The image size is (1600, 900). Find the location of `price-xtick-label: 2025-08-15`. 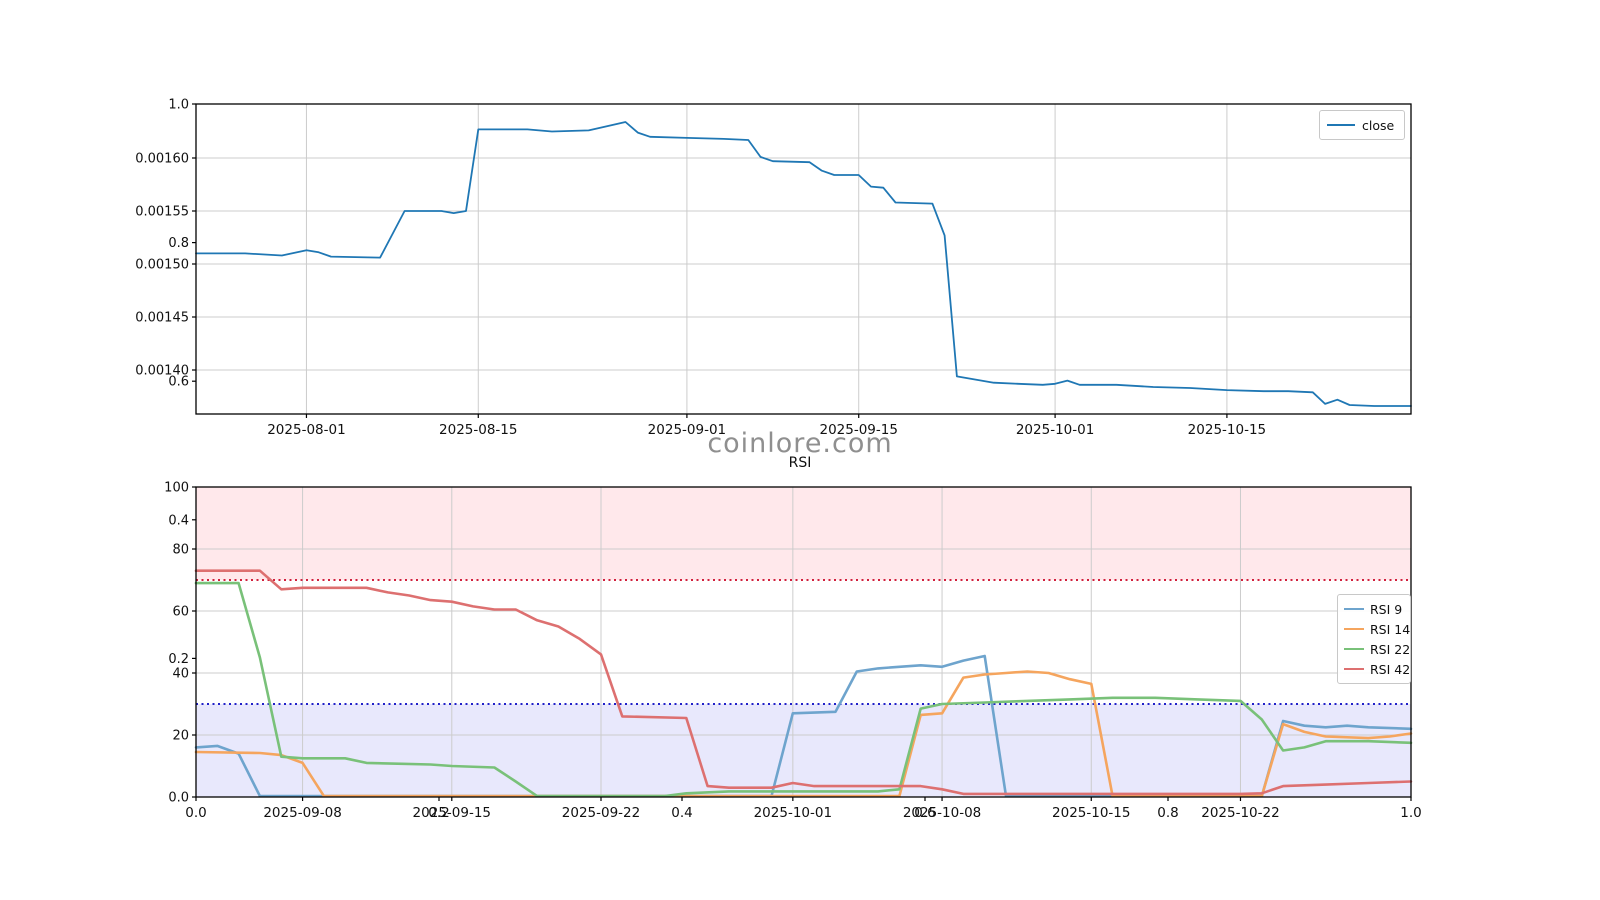

price-xtick-label: 2025-08-15 is located at coordinates (478, 430).